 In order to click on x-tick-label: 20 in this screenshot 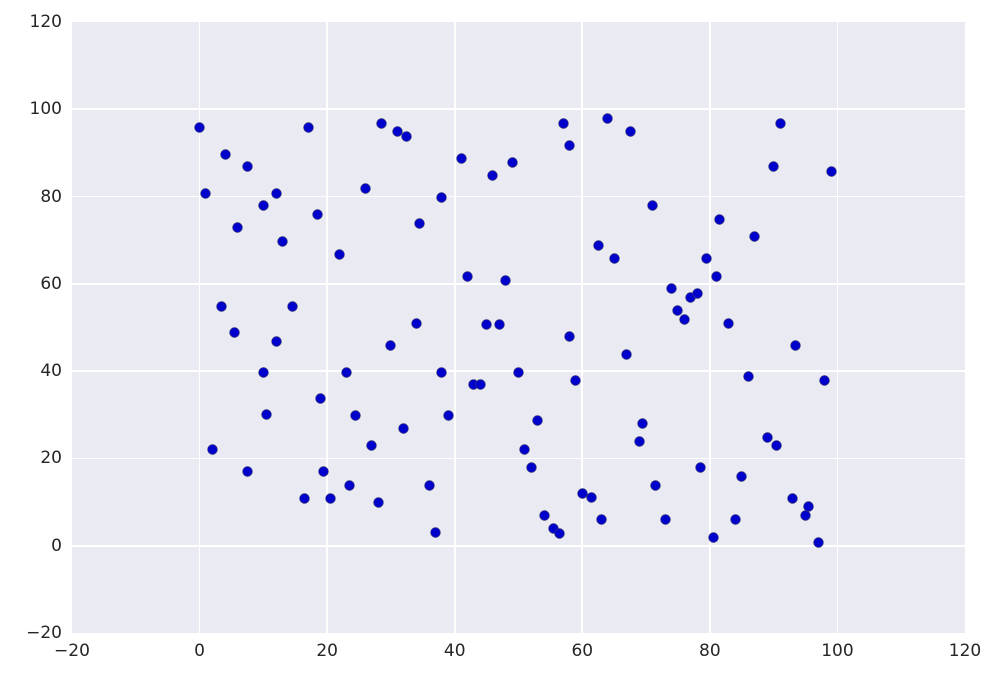, I will do `click(327, 651)`.